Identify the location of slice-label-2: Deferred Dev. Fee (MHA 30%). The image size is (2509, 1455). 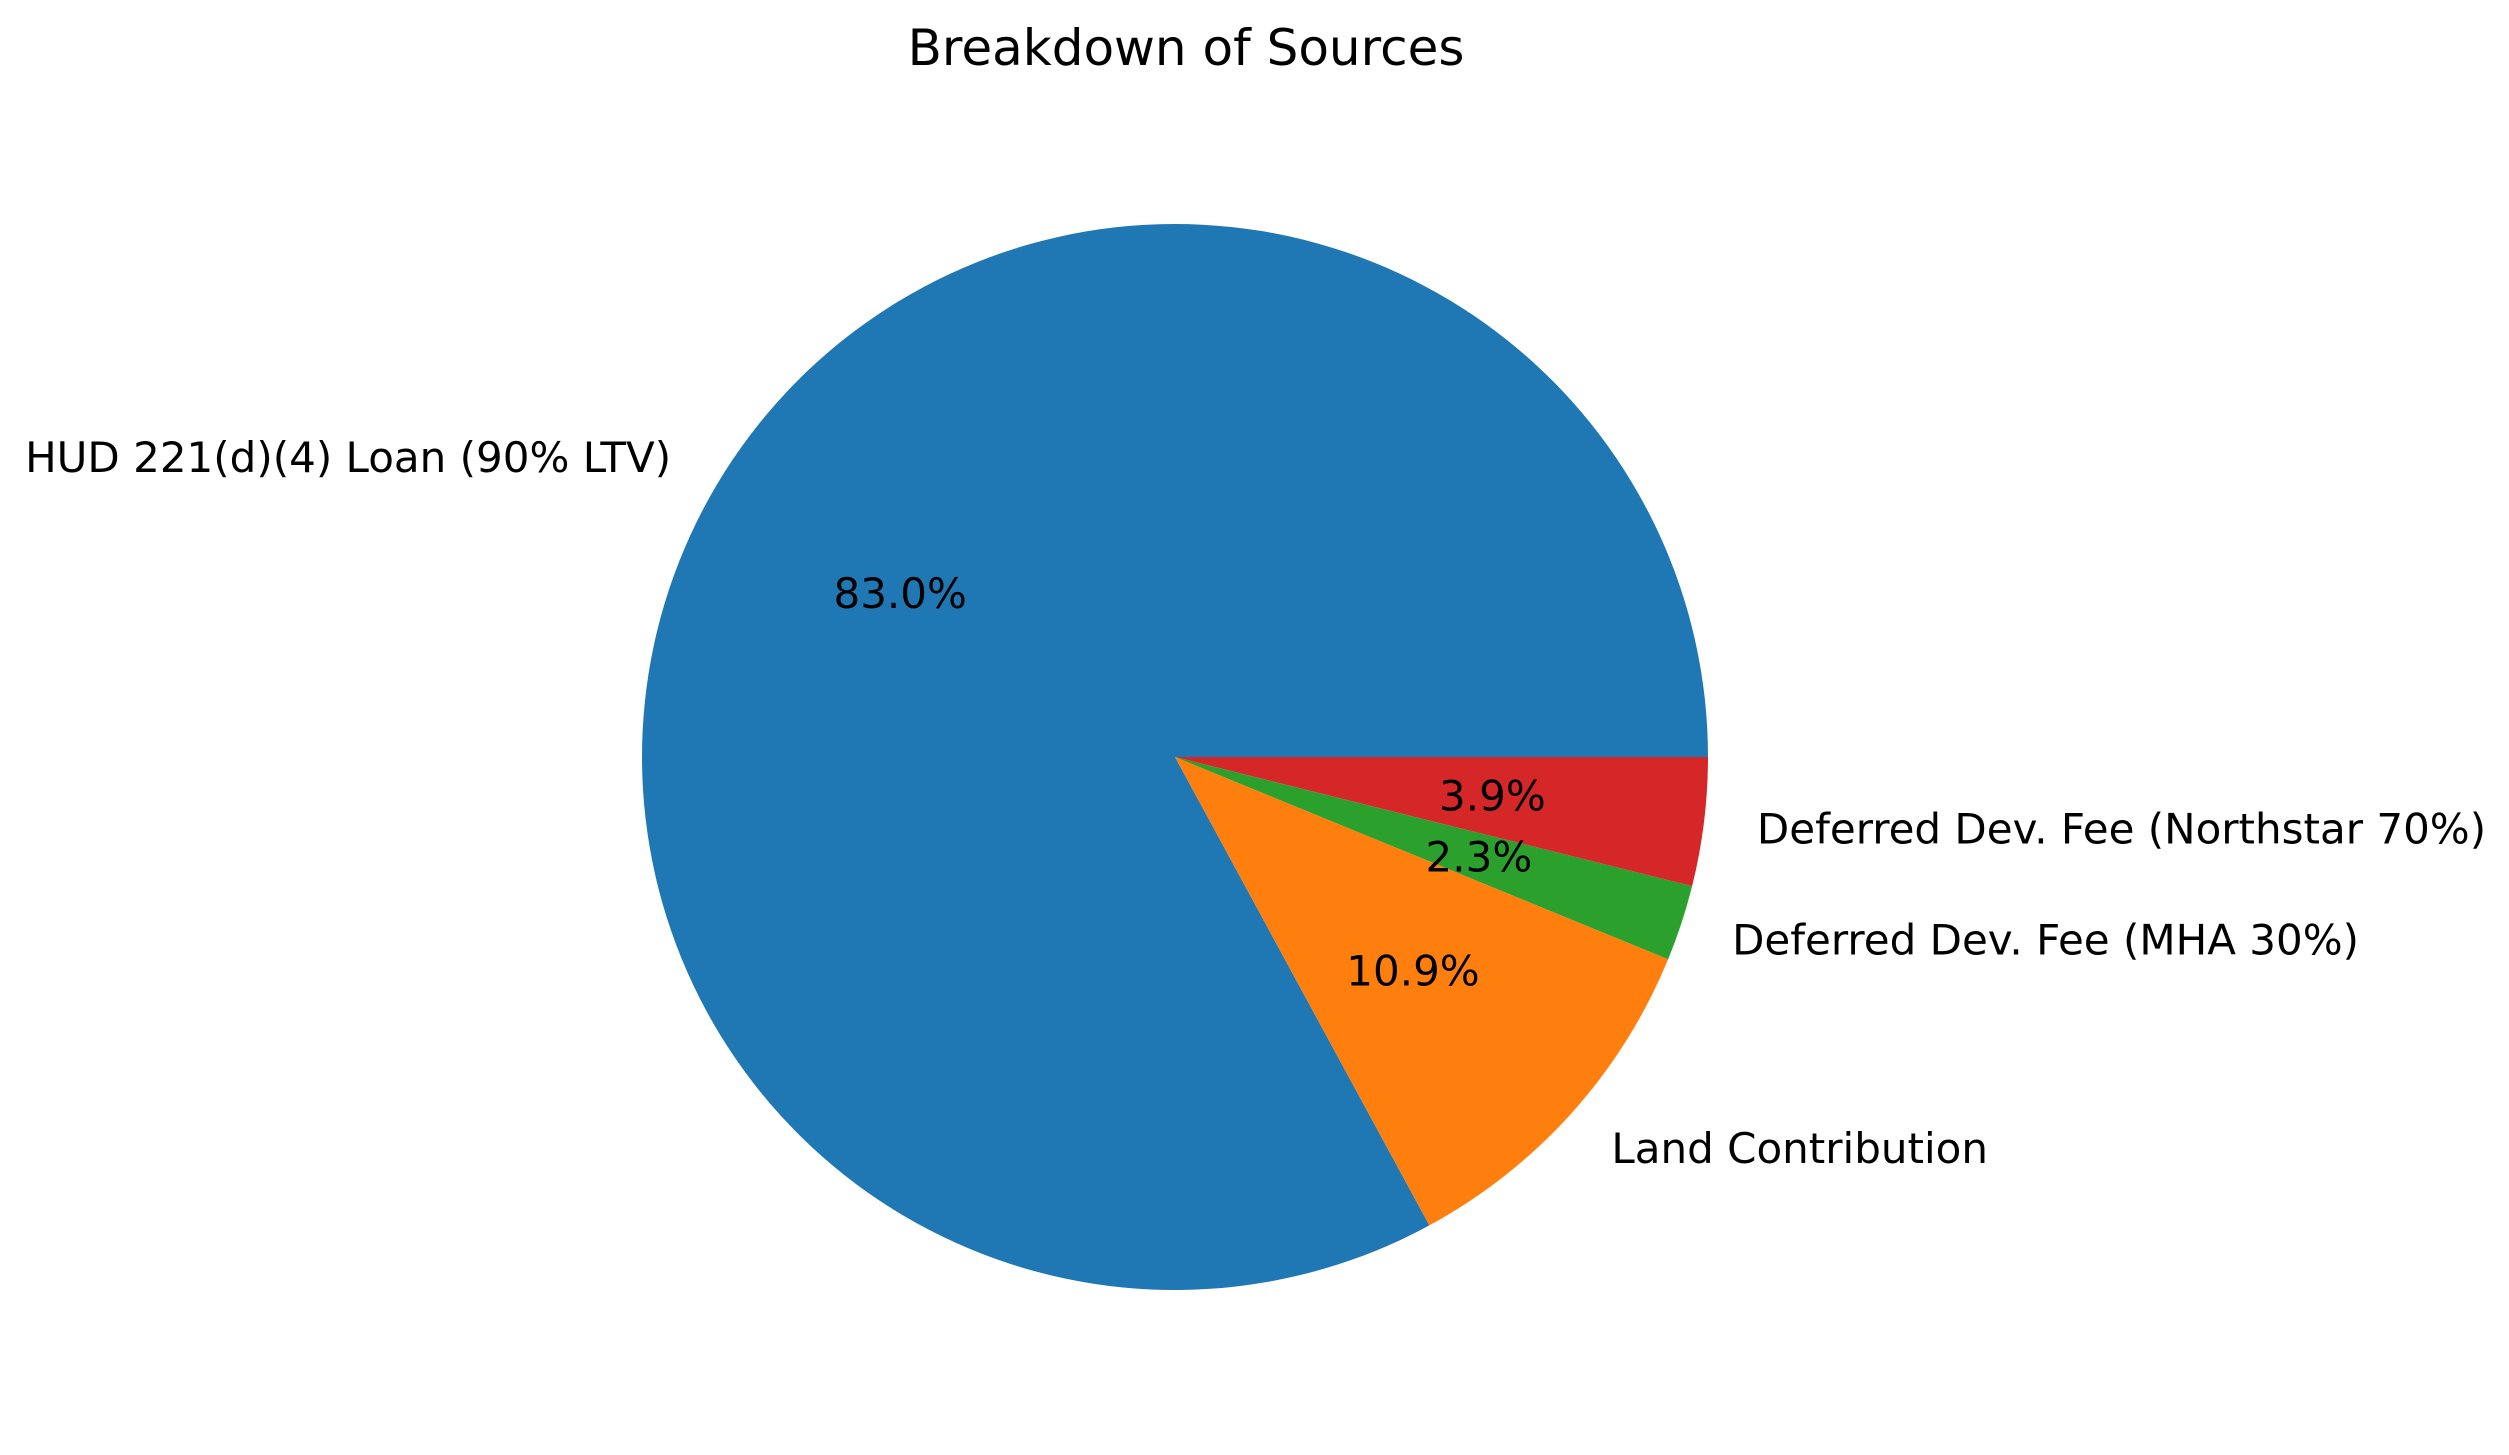
(2045, 940).